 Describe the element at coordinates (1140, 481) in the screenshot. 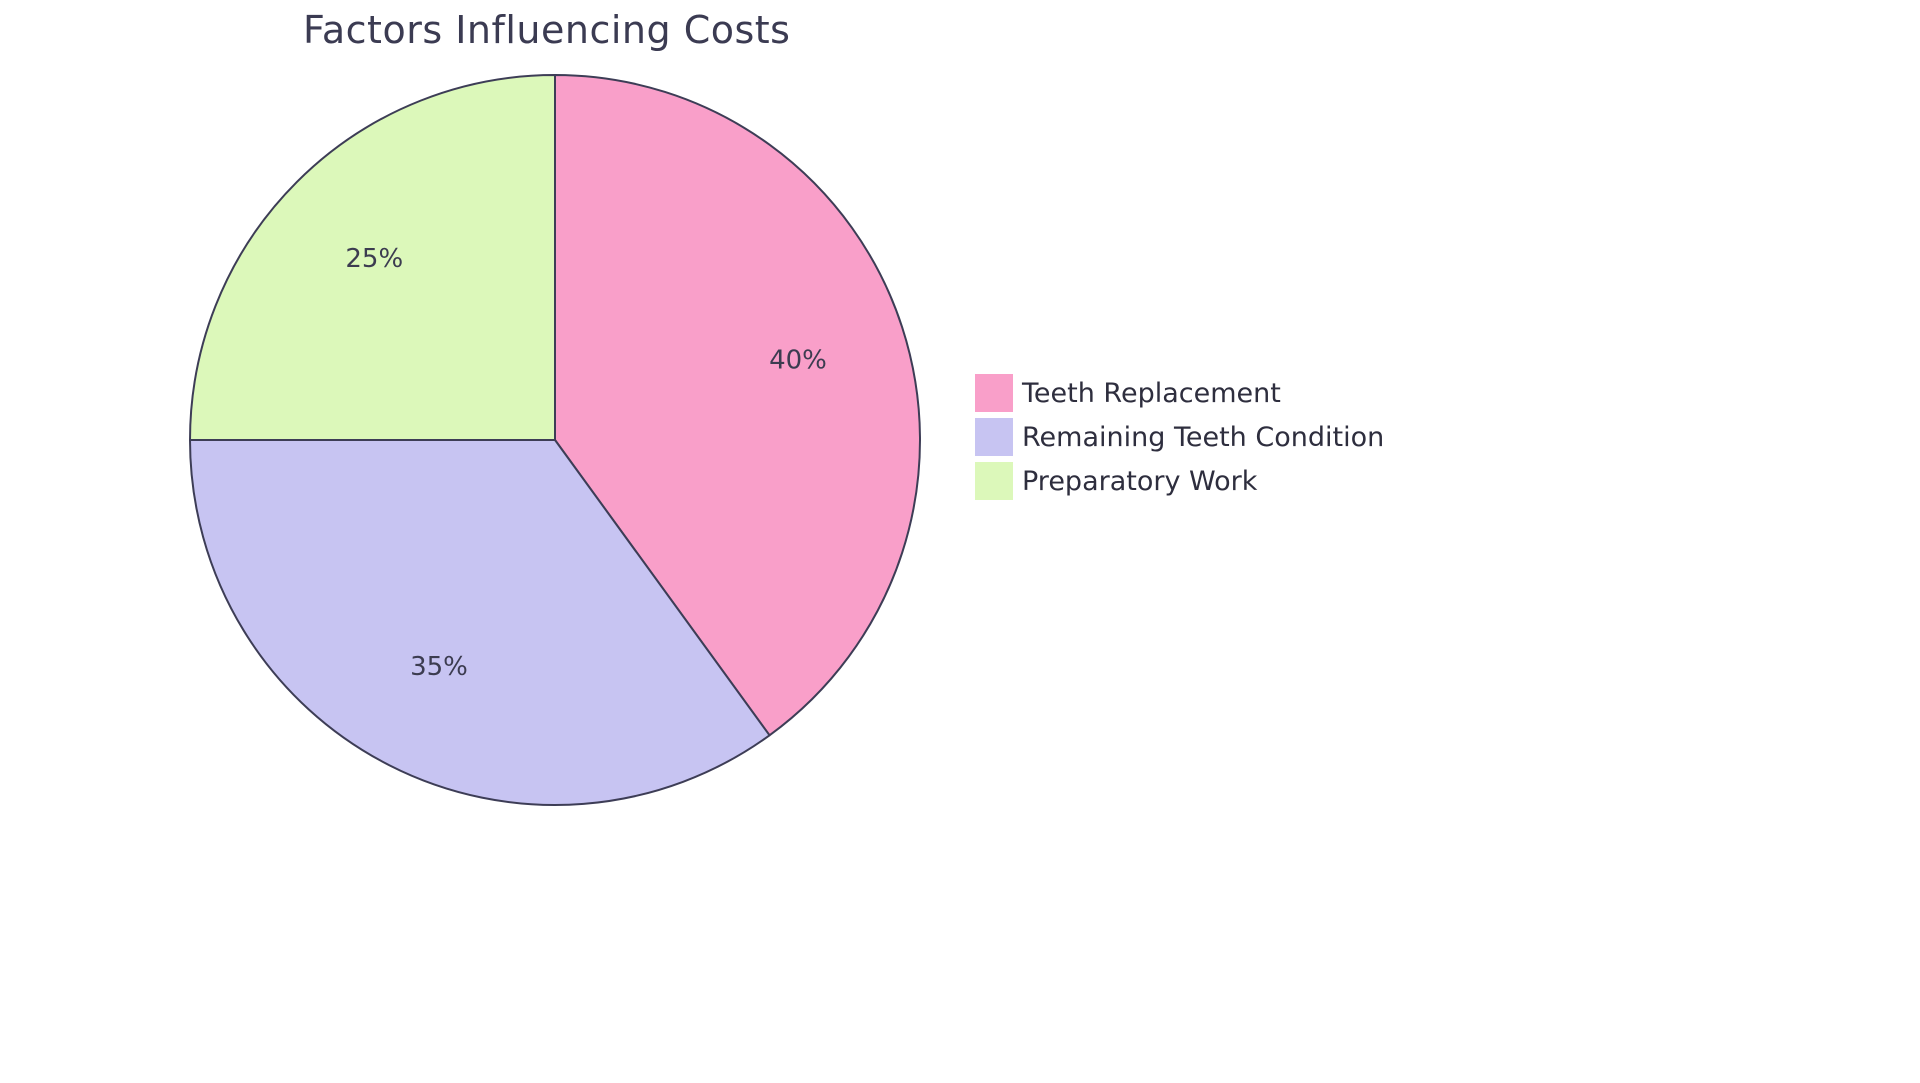

I see `legend-label-preparatory-work: Preparatory Work` at that location.